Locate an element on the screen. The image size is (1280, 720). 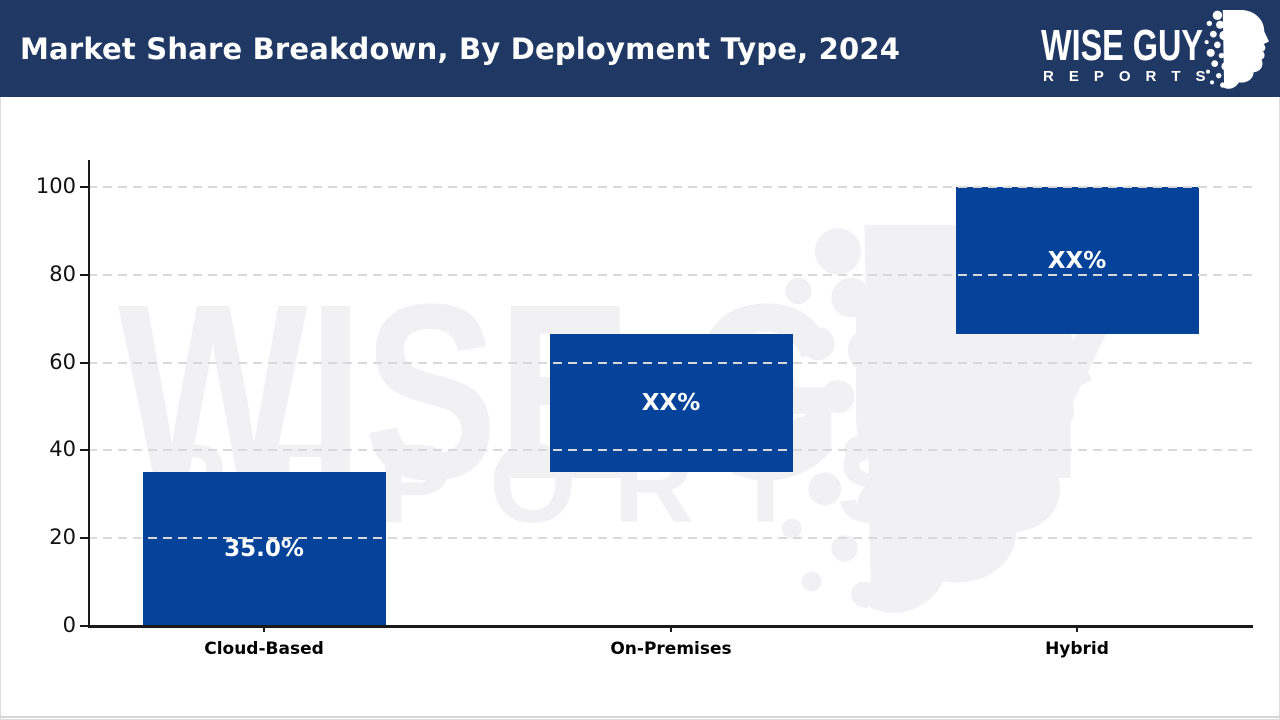
gridline-y40 is located at coordinates (670, 450).